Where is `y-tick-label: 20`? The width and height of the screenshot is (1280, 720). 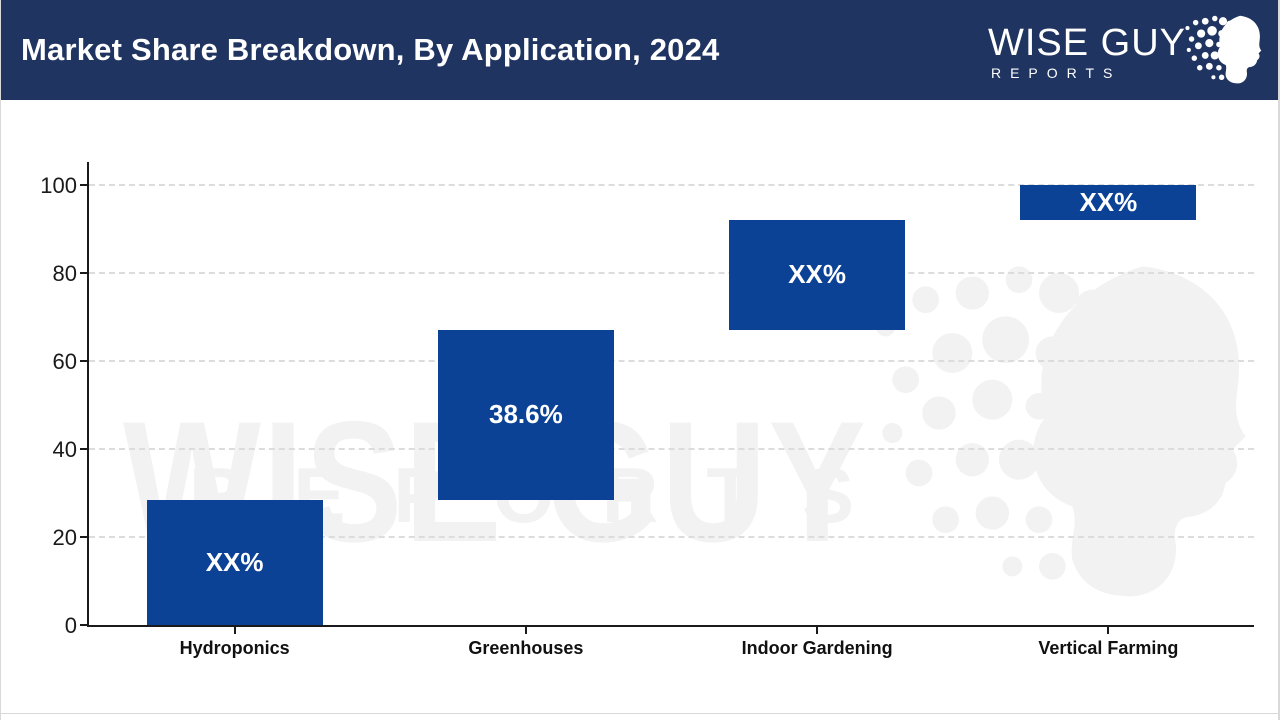
y-tick-label: 20 is located at coordinates (64, 537).